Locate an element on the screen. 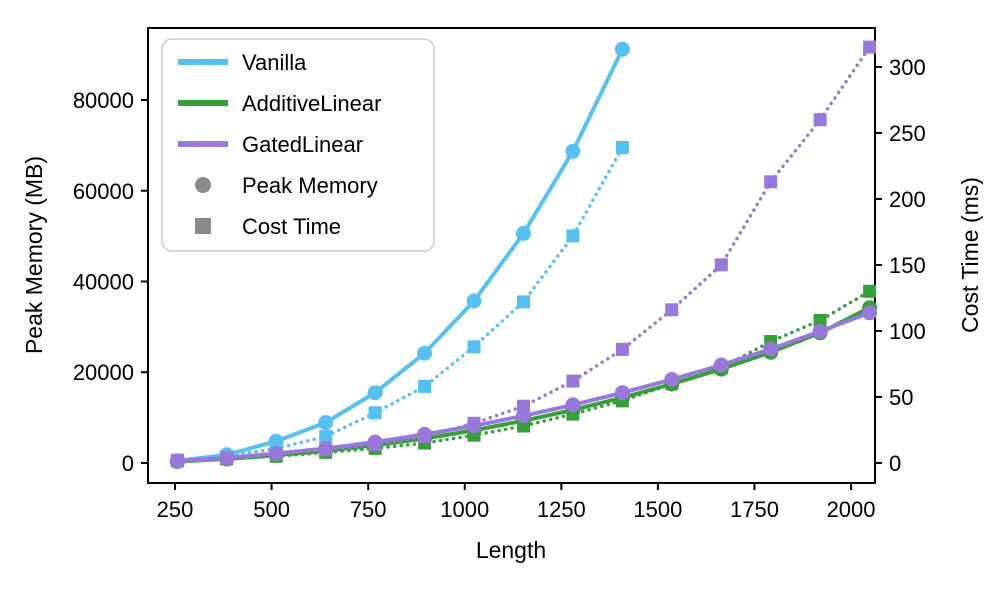  legend-entry-cost-time: Cost Time is located at coordinates (268, 226).